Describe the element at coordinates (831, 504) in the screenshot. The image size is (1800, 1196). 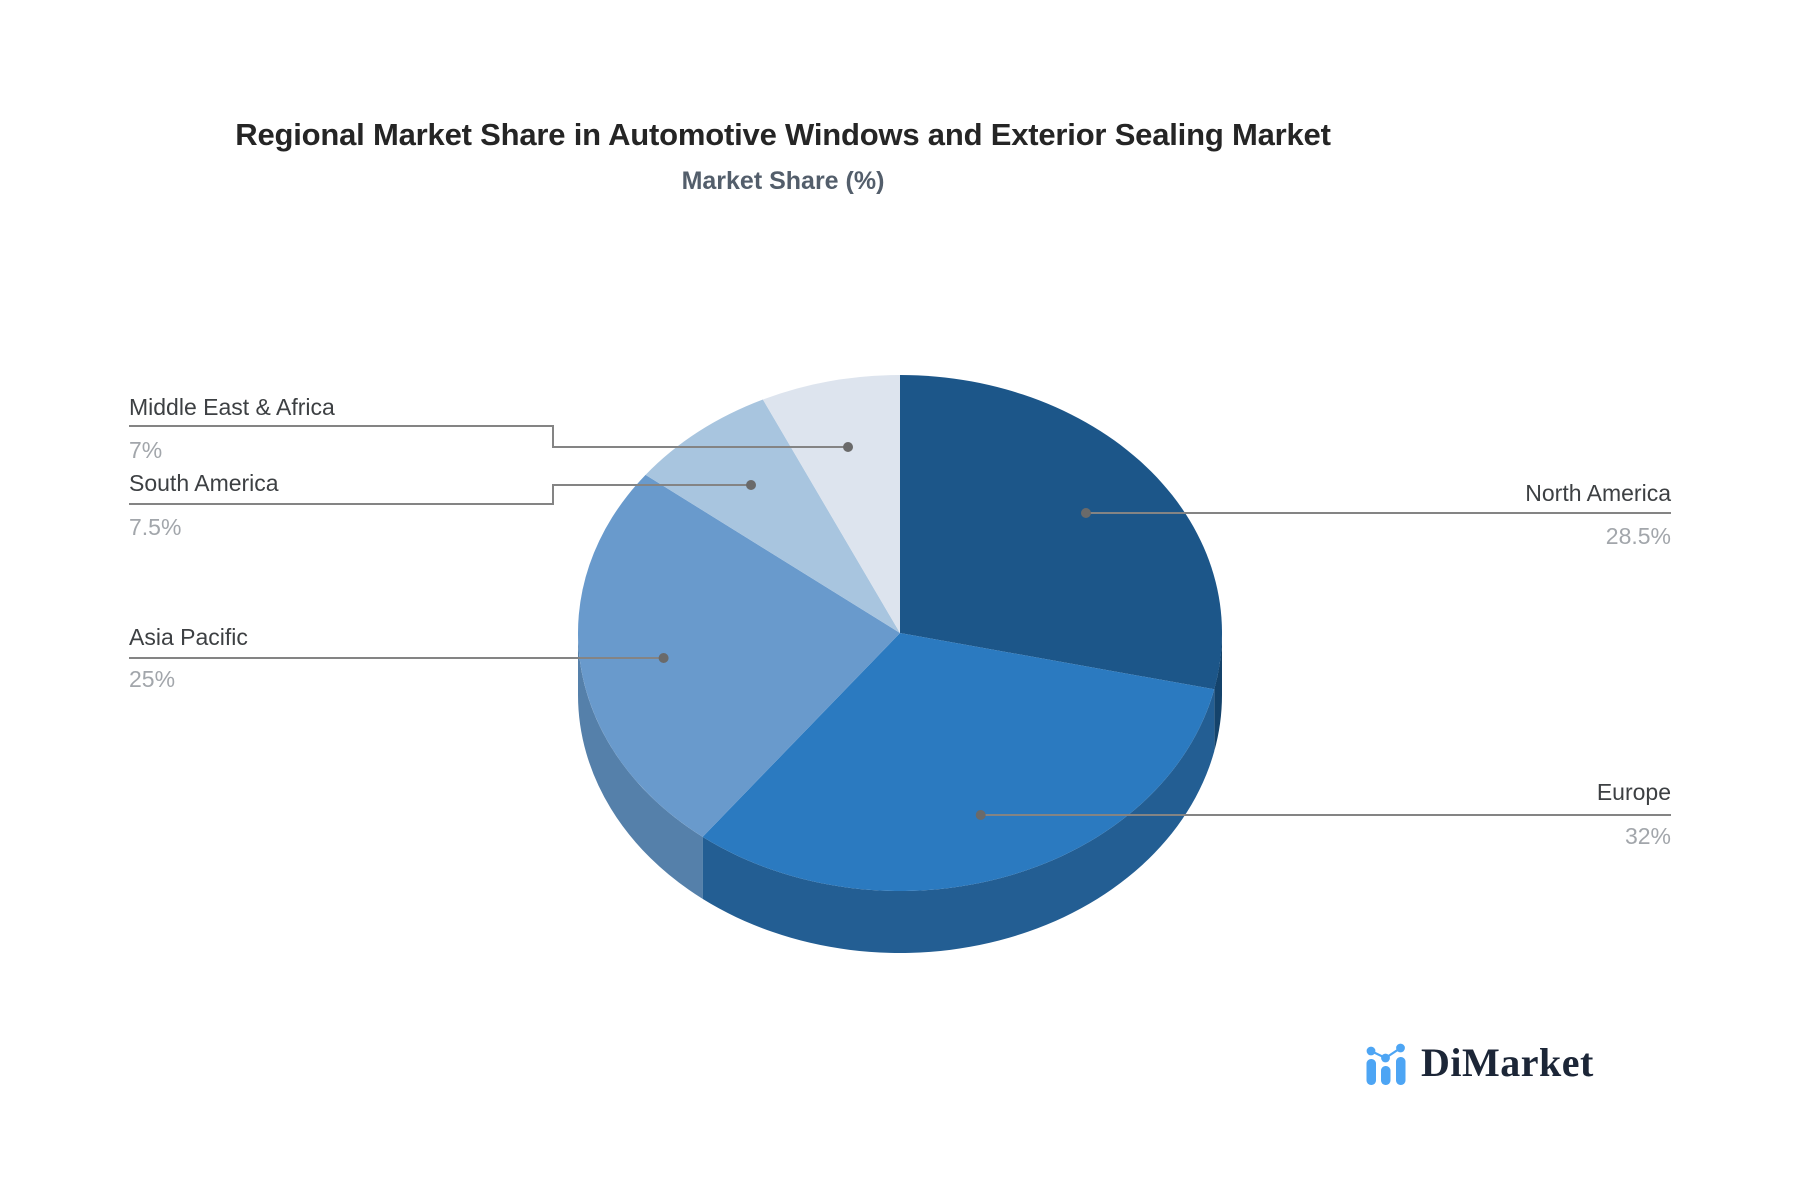
I see `pie-slice-middle-east-africa` at that location.